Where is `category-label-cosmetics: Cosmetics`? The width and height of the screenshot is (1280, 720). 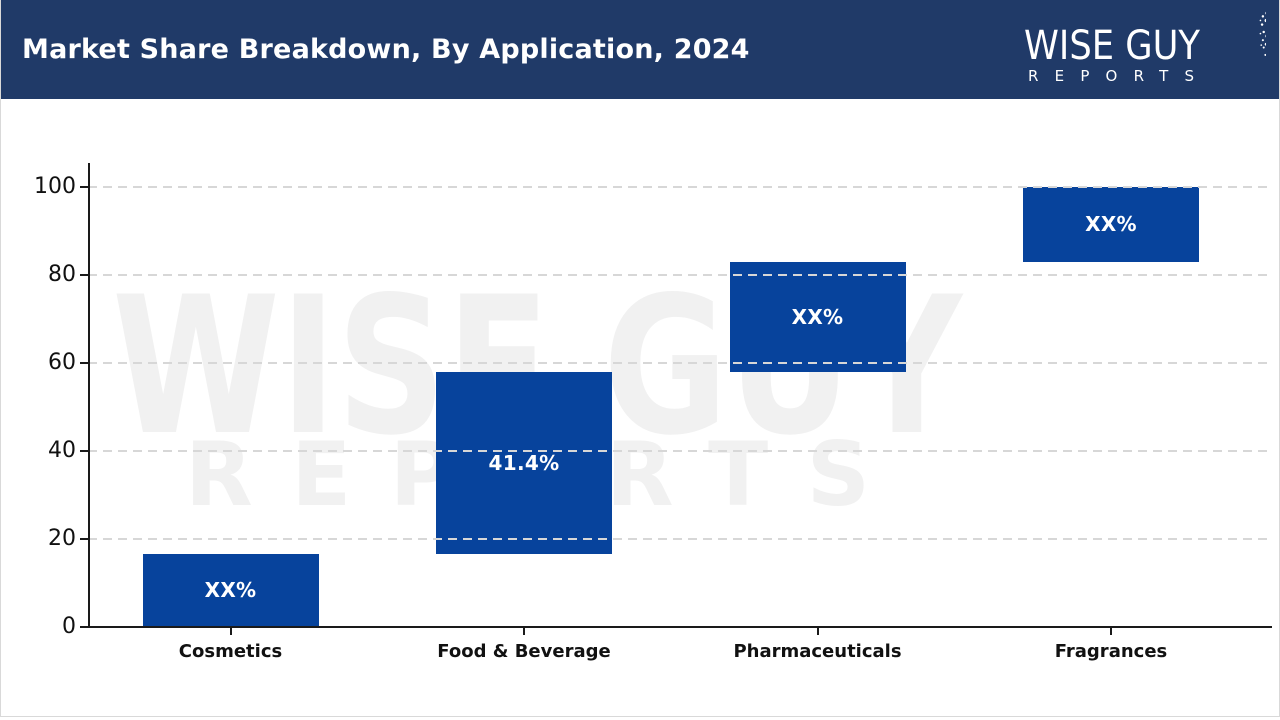
category-label-cosmetics: Cosmetics is located at coordinates (230, 651).